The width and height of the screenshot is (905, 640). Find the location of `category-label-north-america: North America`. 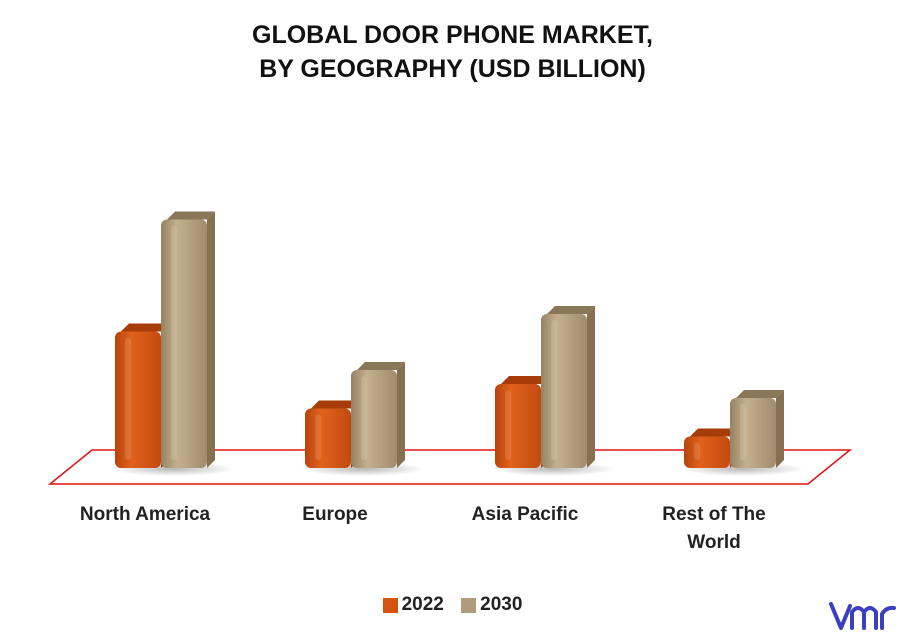

category-label-north-america: North America is located at coordinates (145, 514).